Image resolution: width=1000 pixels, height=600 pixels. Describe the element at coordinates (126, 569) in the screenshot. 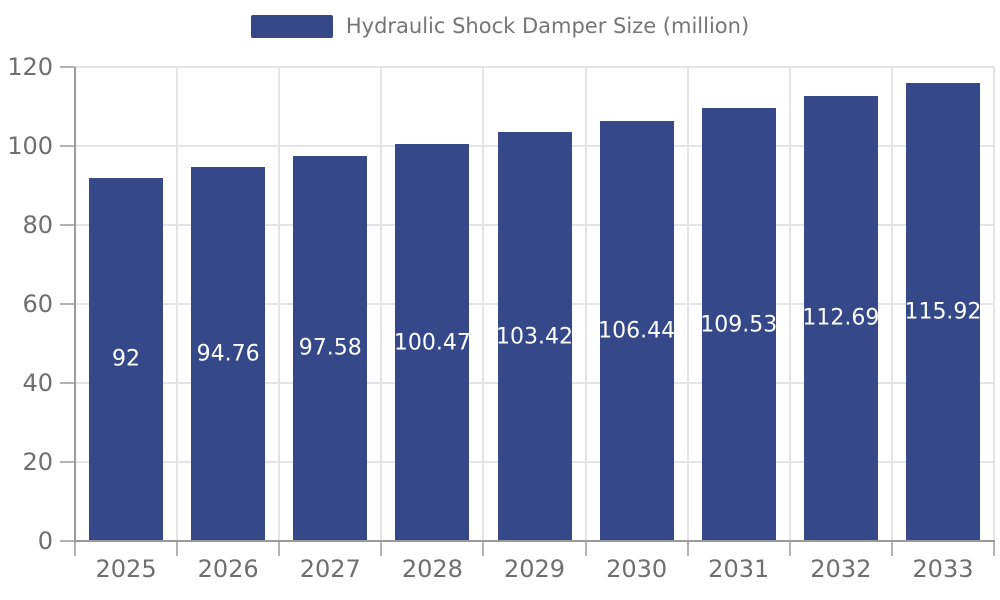

I see `x-tick-label: 2025` at that location.